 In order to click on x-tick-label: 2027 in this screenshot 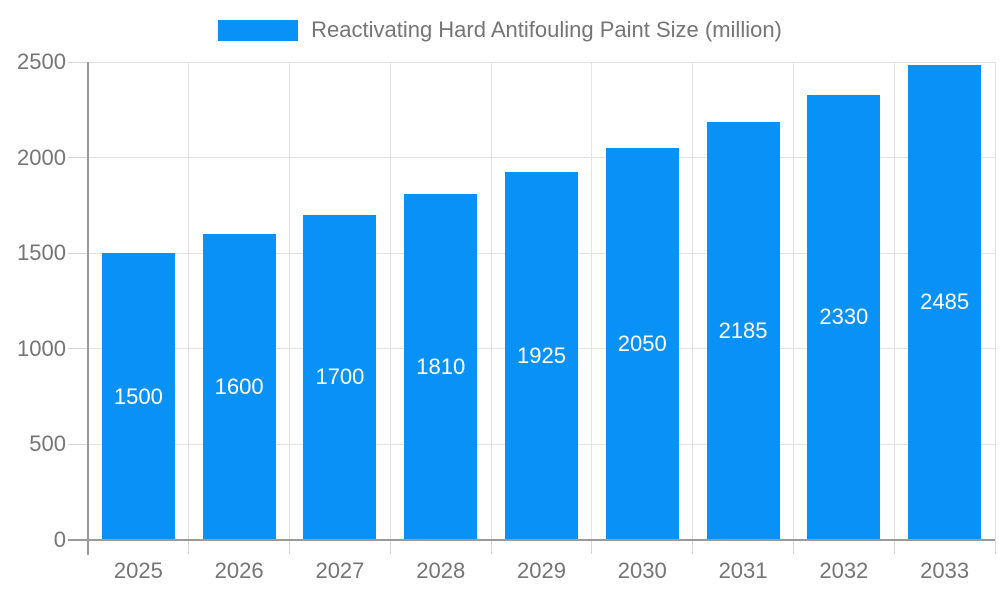, I will do `click(340, 570)`.